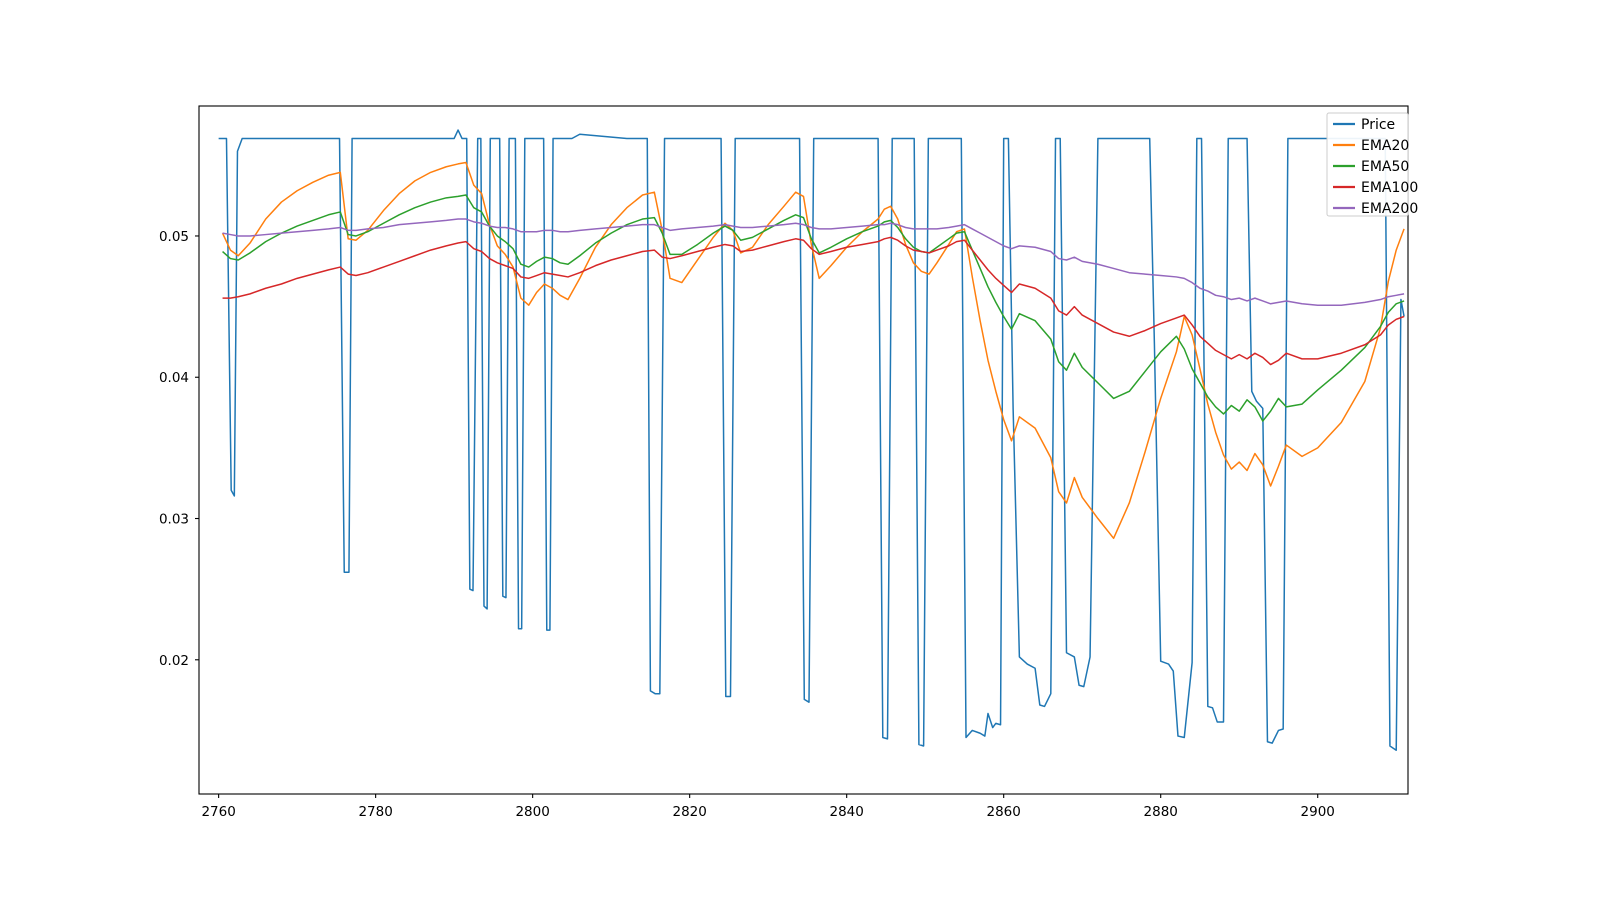  Describe the element at coordinates (375, 812) in the screenshot. I see `x-tick-label: 2780` at that location.